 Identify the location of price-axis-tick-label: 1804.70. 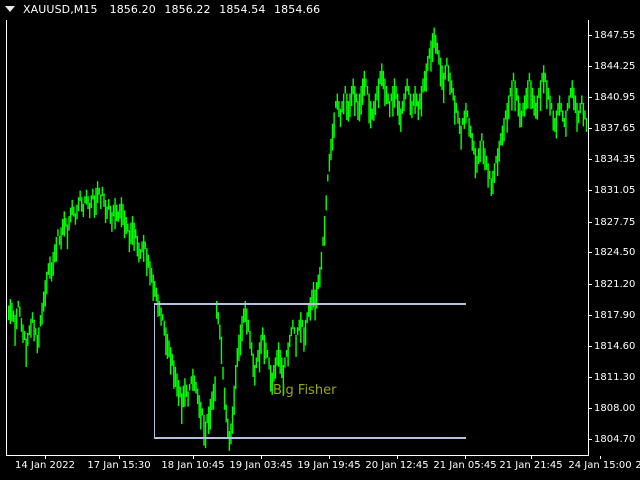
(615, 440).